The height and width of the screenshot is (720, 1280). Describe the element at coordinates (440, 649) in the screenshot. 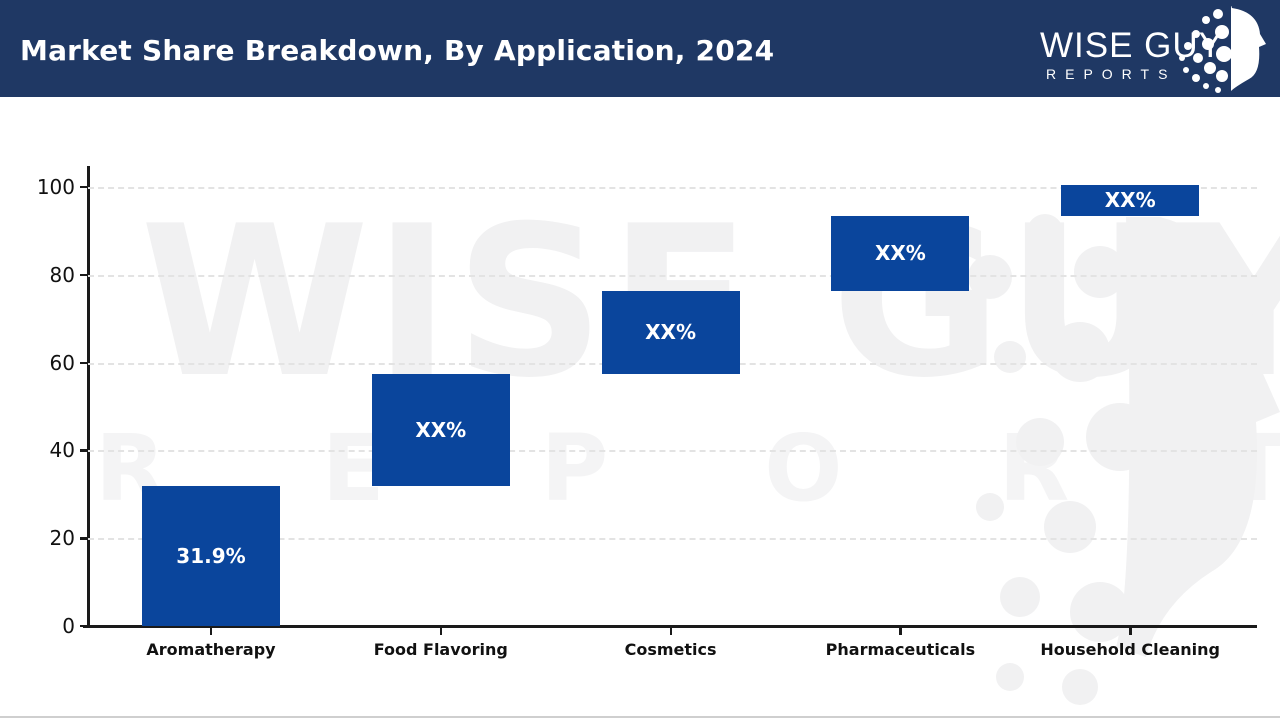

I see `x-tick-label-food-flavoring: Food Flavoring` at that location.